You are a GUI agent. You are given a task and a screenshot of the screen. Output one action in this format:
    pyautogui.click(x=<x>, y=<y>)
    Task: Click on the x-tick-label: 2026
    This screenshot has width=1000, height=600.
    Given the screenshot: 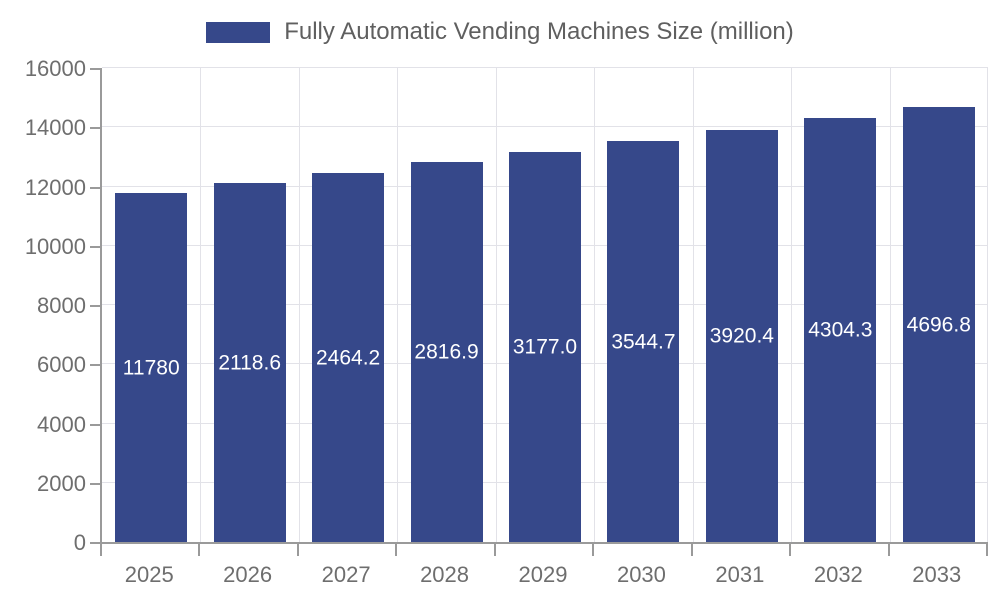 What is the action you would take?
    pyautogui.click(x=248, y=574)
    